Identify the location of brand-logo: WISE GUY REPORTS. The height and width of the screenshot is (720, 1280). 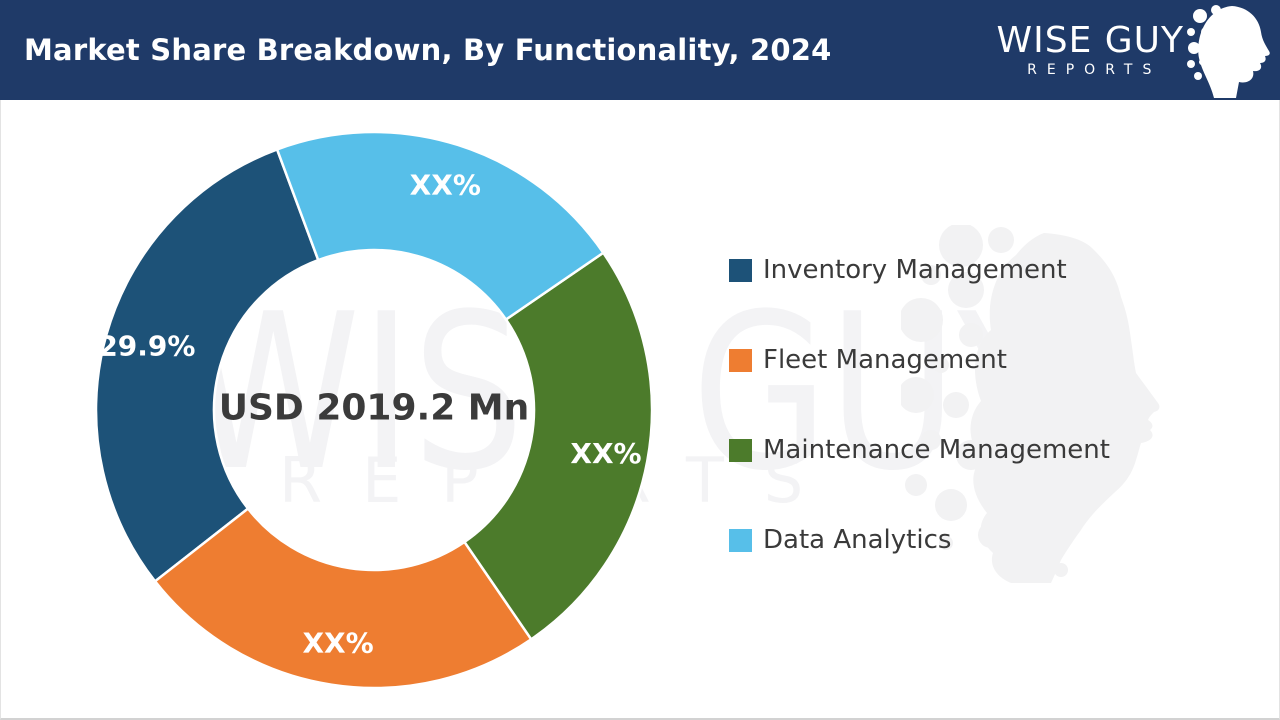
(1135, 50).